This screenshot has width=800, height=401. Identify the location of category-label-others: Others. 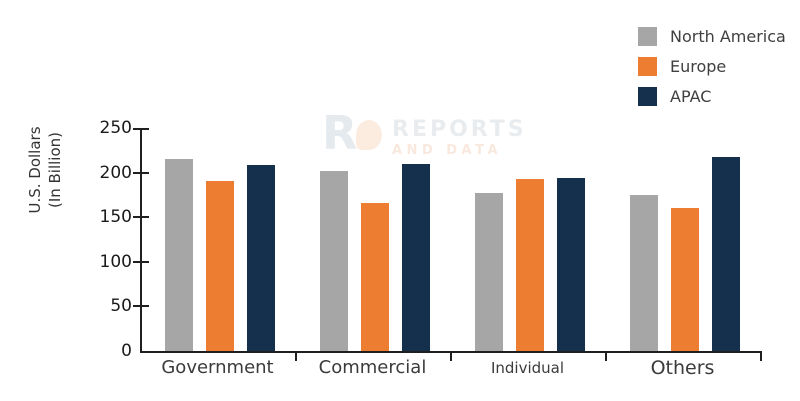
(682, 368).